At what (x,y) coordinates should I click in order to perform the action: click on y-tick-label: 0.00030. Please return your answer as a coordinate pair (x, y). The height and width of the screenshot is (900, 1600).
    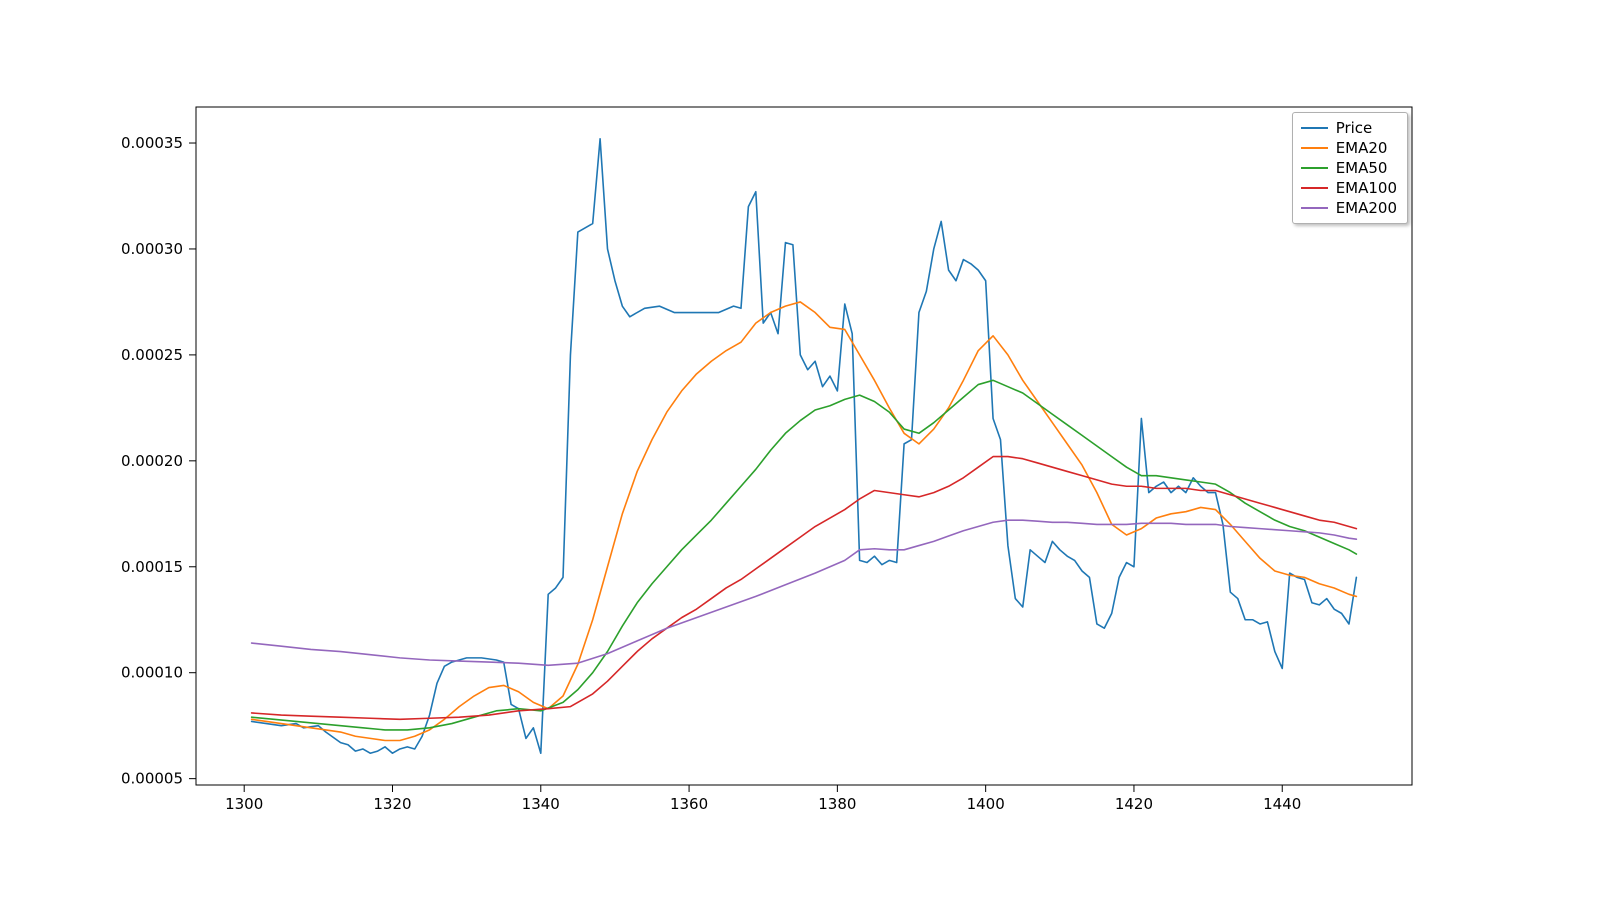
    Looking at the image, I should click on (152, 249).